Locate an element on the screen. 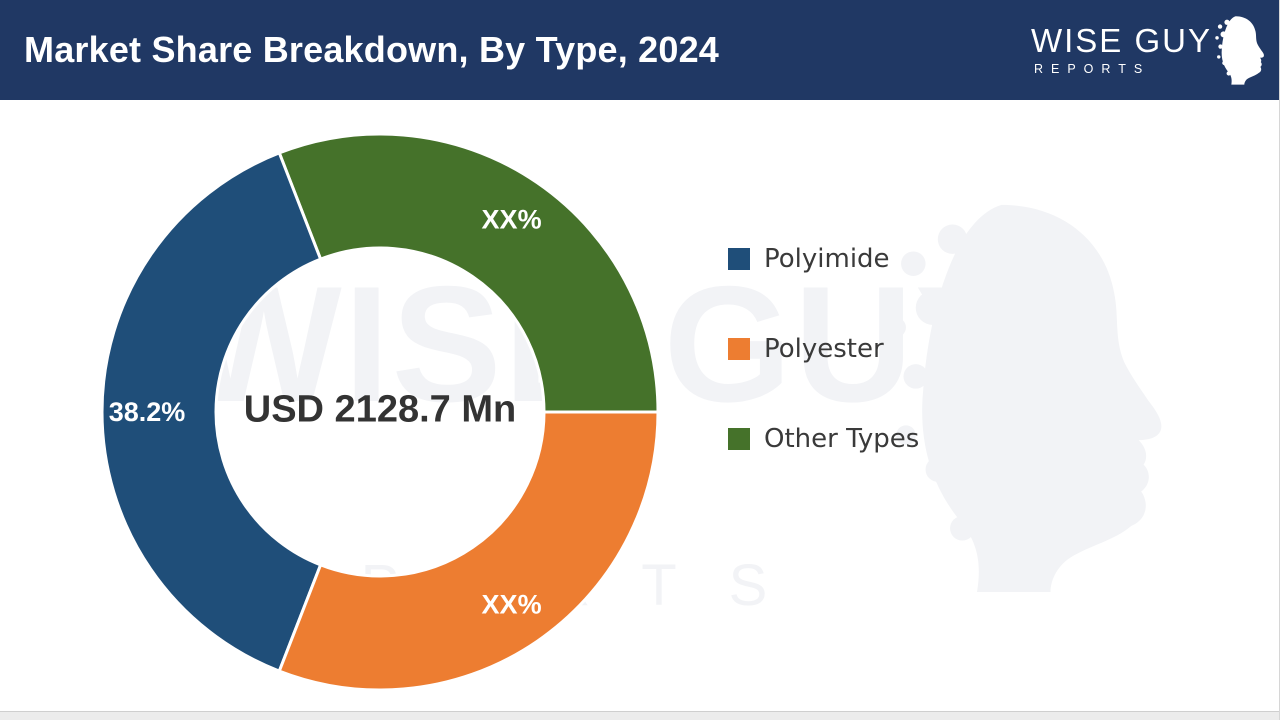 The height and width of the screenshot is (720, 1280). legend-label: Other Types is located at coordinates (842, 439).